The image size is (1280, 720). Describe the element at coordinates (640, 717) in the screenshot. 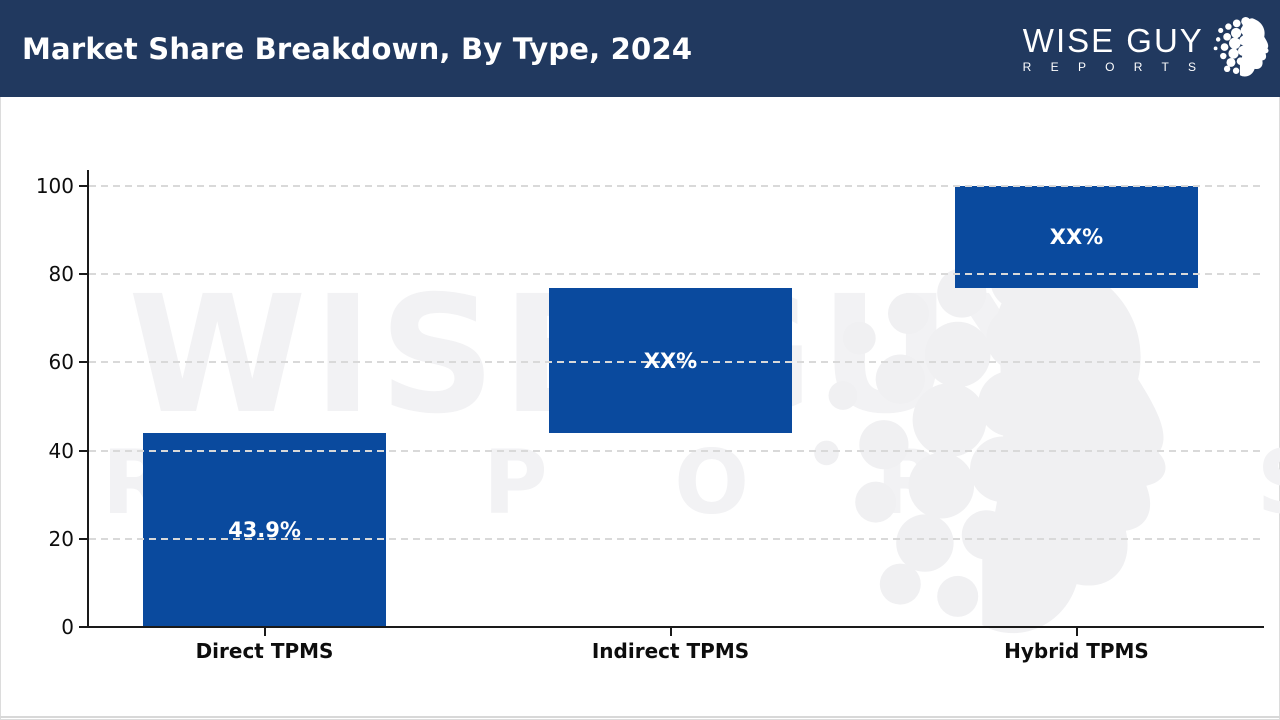

I see `bottom-edge-divider` at that location.